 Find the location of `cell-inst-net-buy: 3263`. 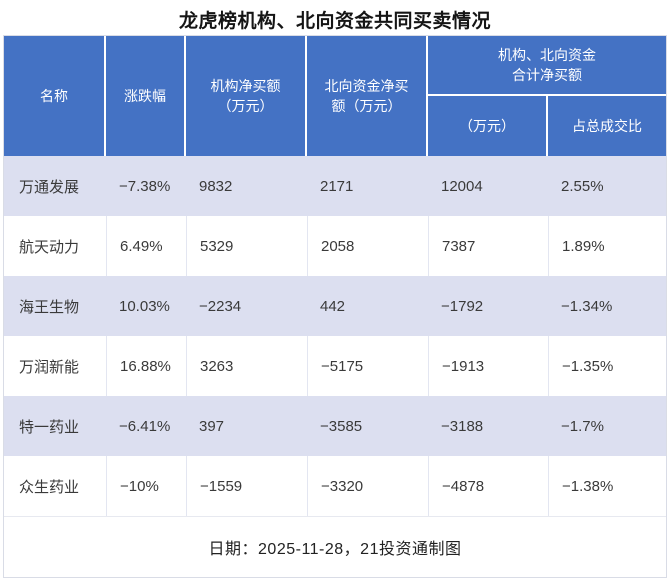

cell-inst-net-buy: 3263 is located at coordinates (246, 366).